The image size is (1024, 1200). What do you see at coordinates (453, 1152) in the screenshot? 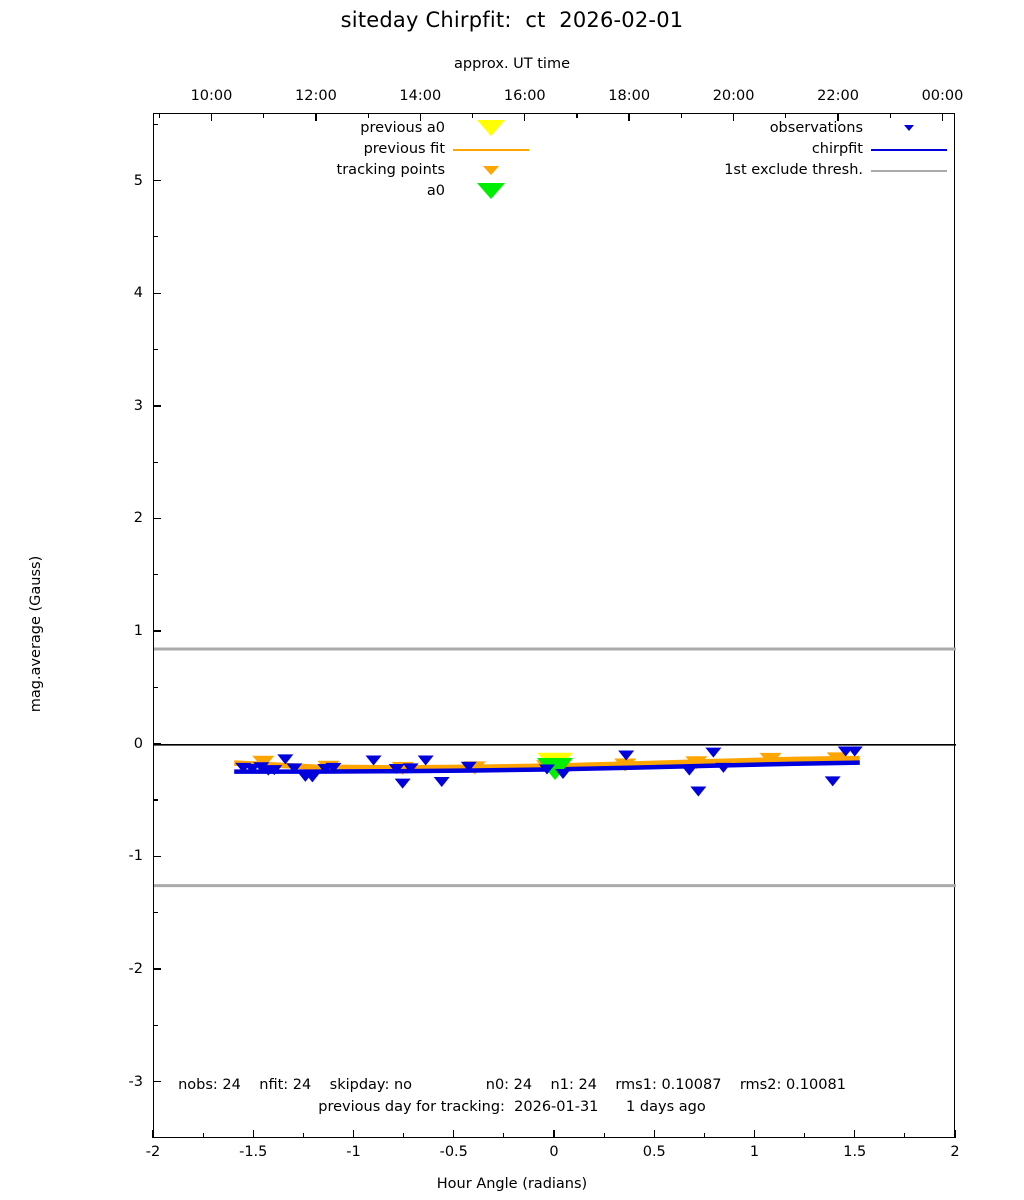
I see `x-tick-label: -0.5` at bounding box center [453, 1152].